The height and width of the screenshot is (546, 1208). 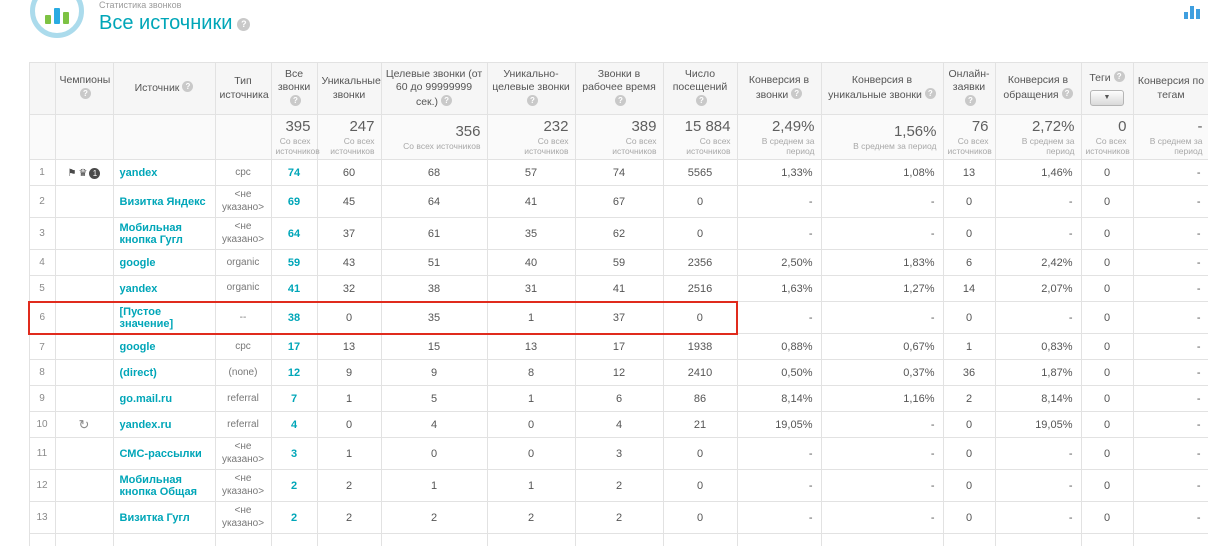 I want to click on all-calls-link: 17, so click(x=294, y=347).